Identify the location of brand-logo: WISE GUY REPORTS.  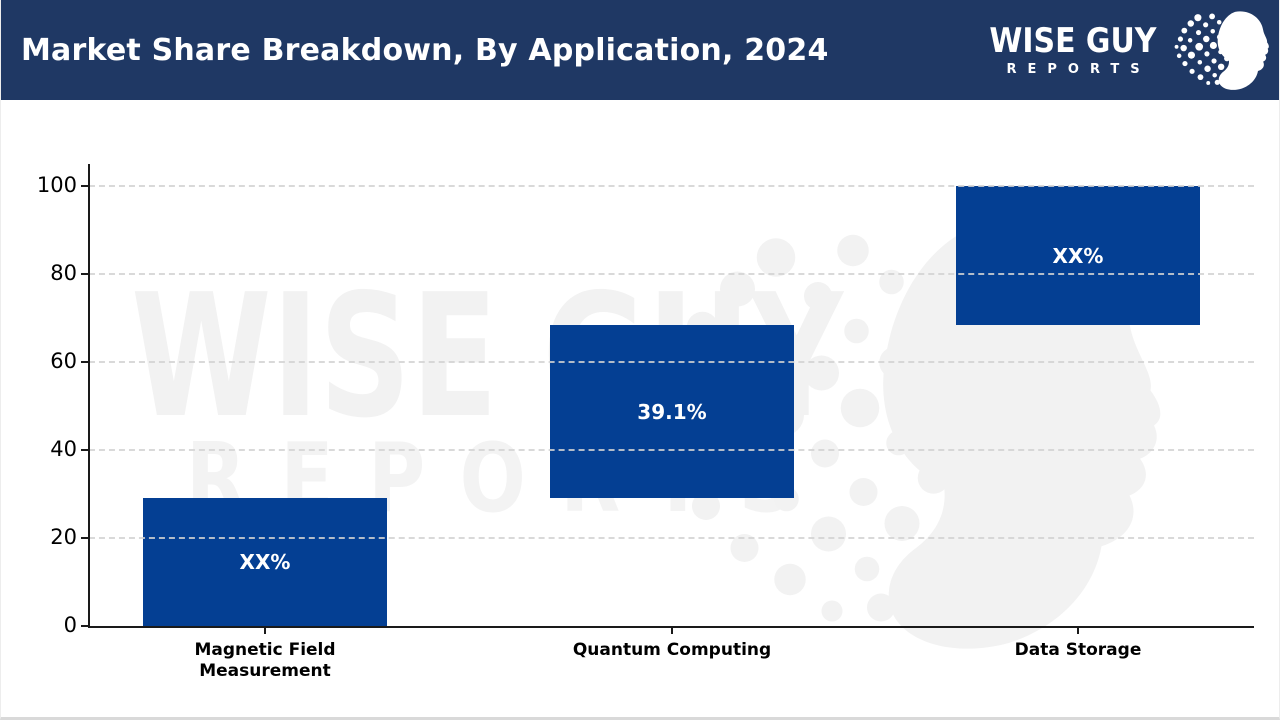
(1123, 50).